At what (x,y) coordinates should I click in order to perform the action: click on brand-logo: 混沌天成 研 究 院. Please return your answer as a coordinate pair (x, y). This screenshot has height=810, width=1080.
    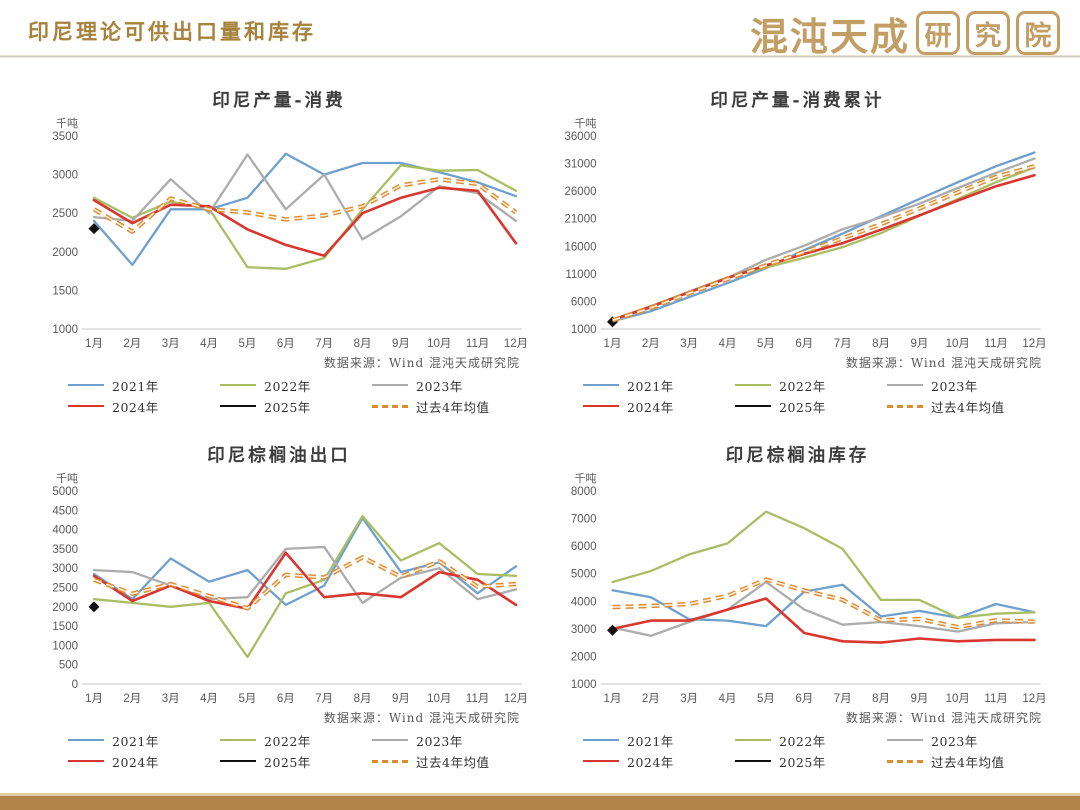
    Looking at the image, I should click on (904, 33).